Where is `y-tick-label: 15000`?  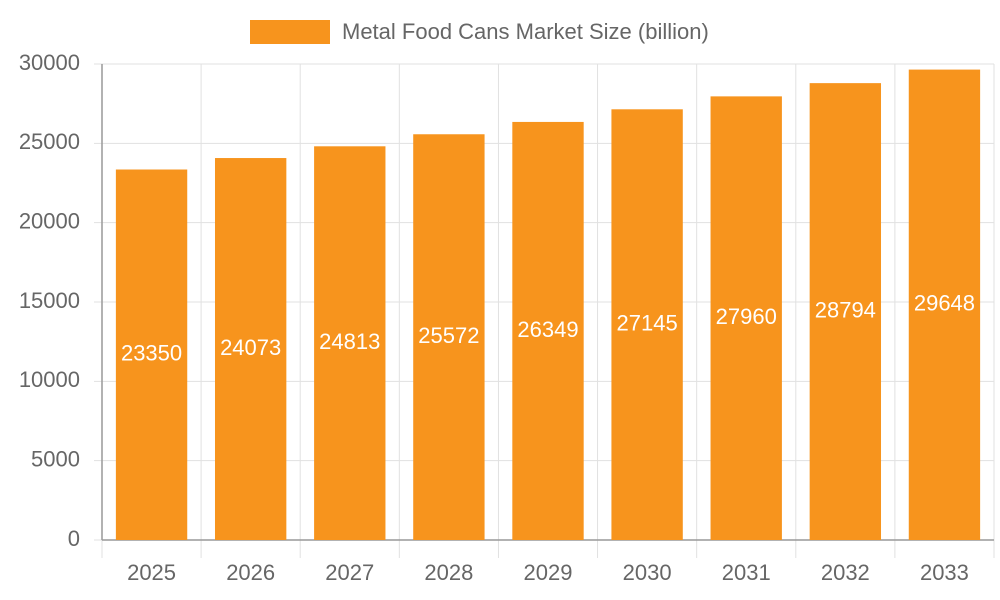
y-tick-label: 15000 is located at coordinates (49, 300).